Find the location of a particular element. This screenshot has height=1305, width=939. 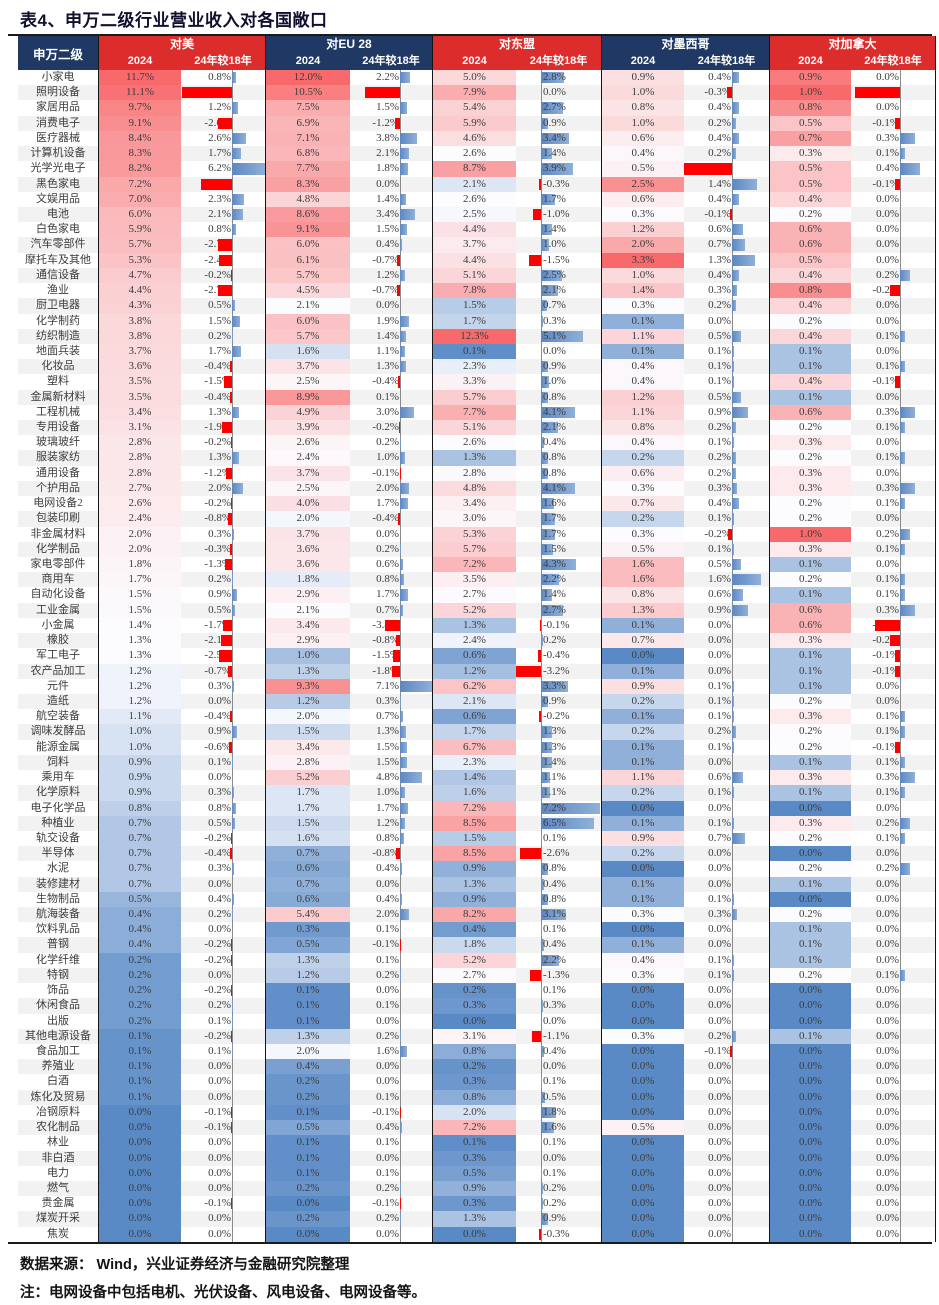

delta-value: -0.4% is located at coordinates (217, 396).